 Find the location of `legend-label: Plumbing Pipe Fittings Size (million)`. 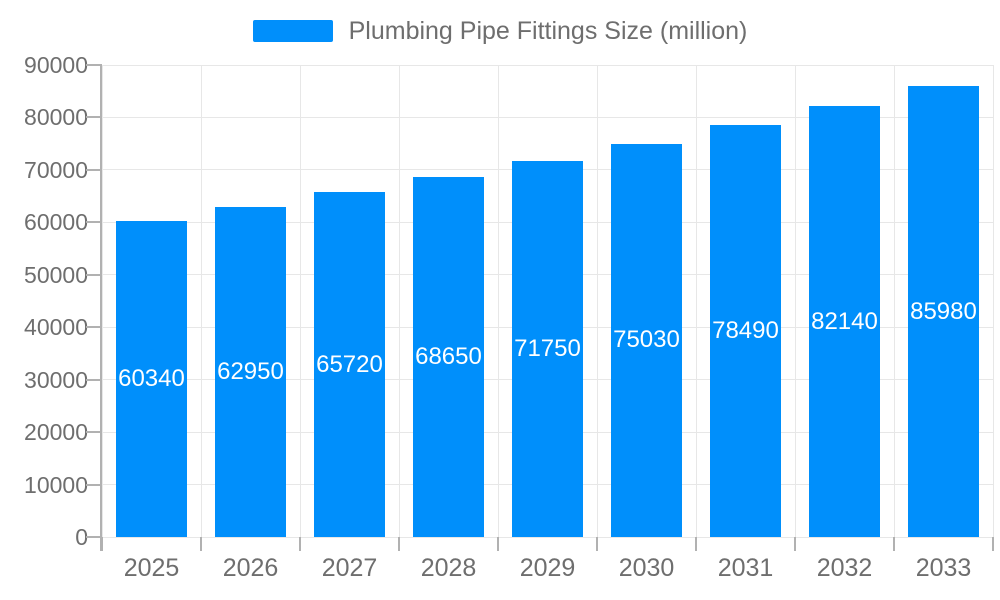

legend-label: Plumbing Pipe Fittings Size (million) is located at coordinates (548, 30).